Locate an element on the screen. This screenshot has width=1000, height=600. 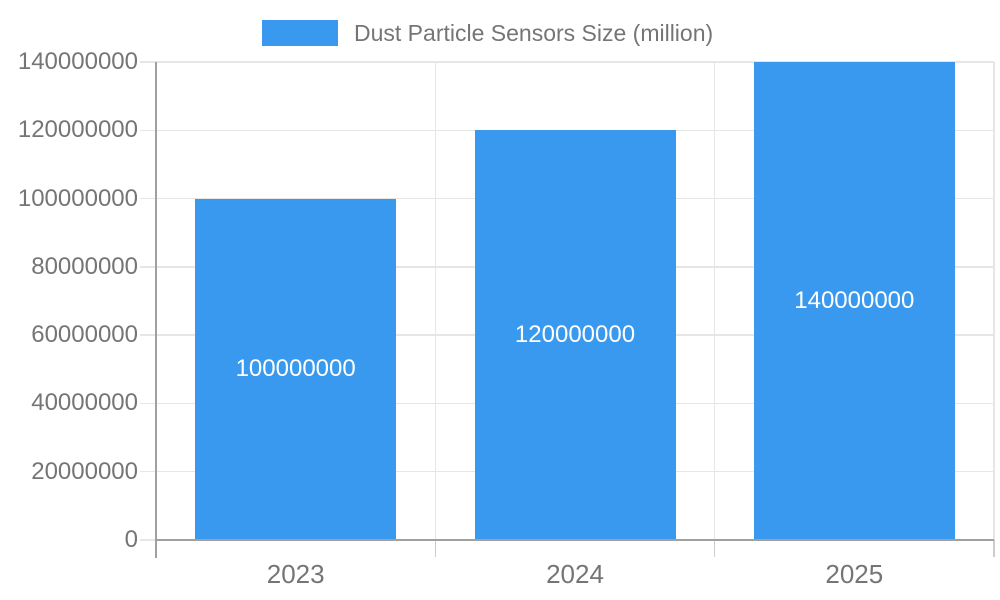
x-tick-label: 2023 is located at coordinates (295, 574).